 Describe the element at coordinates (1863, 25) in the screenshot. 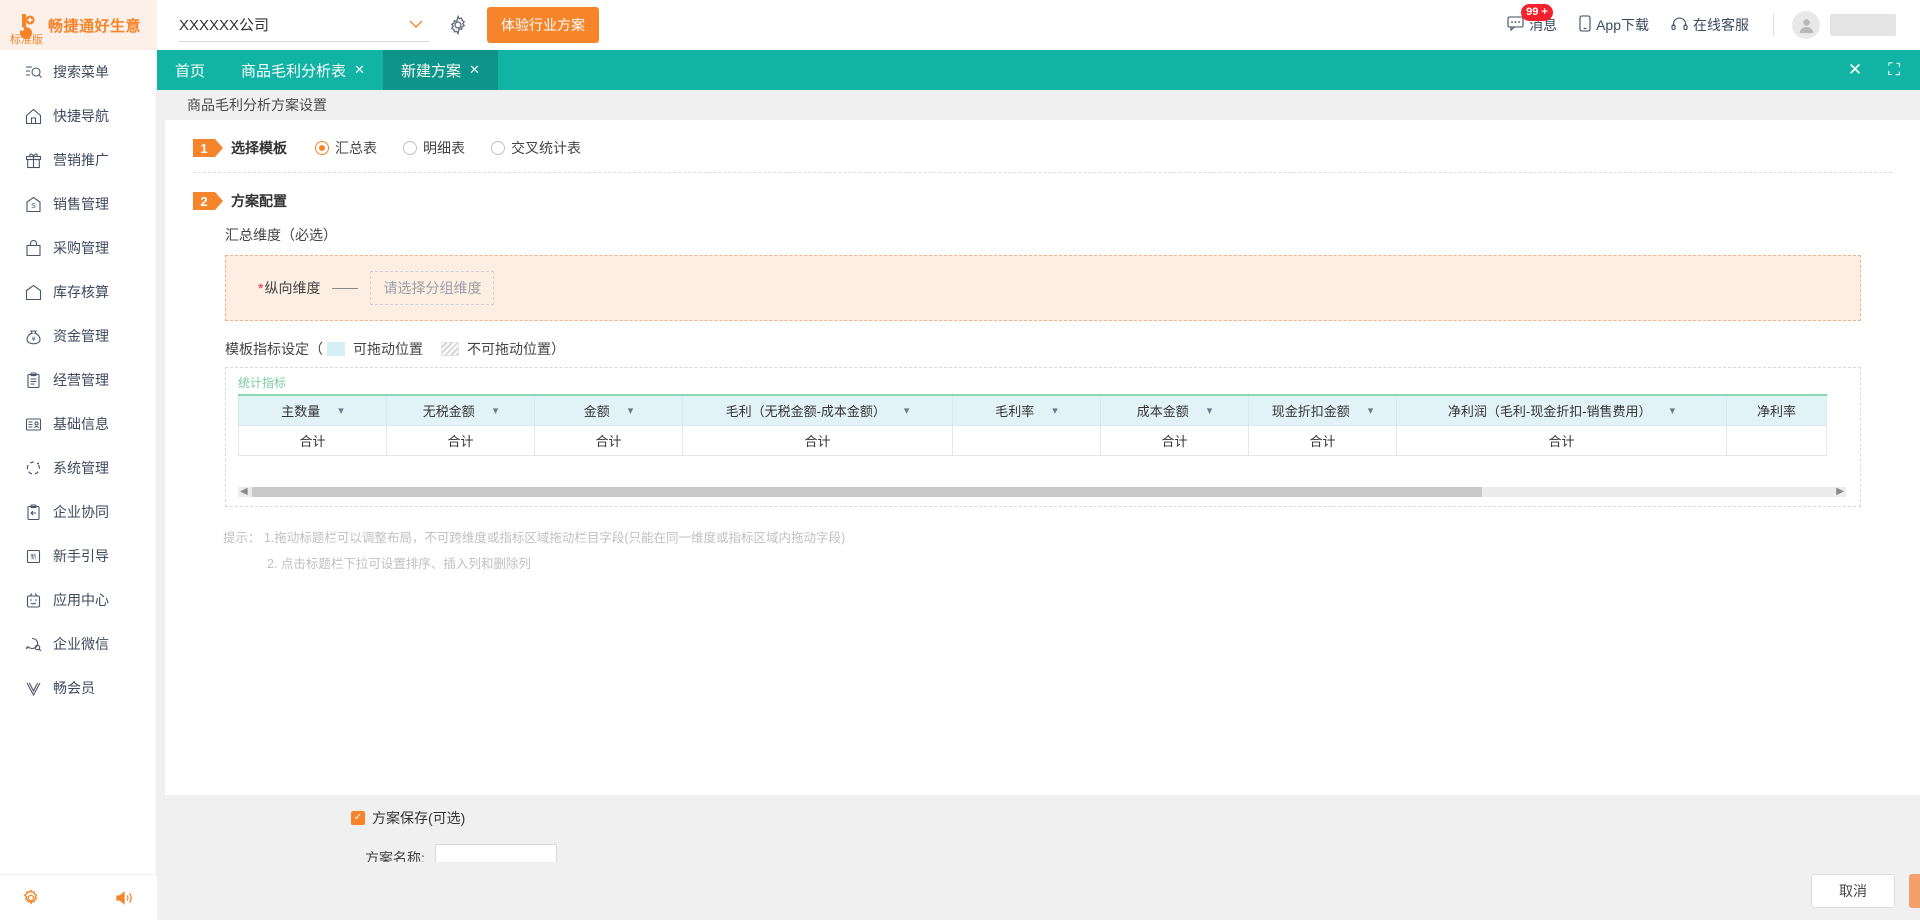

I see `username-placeholder` at that location.